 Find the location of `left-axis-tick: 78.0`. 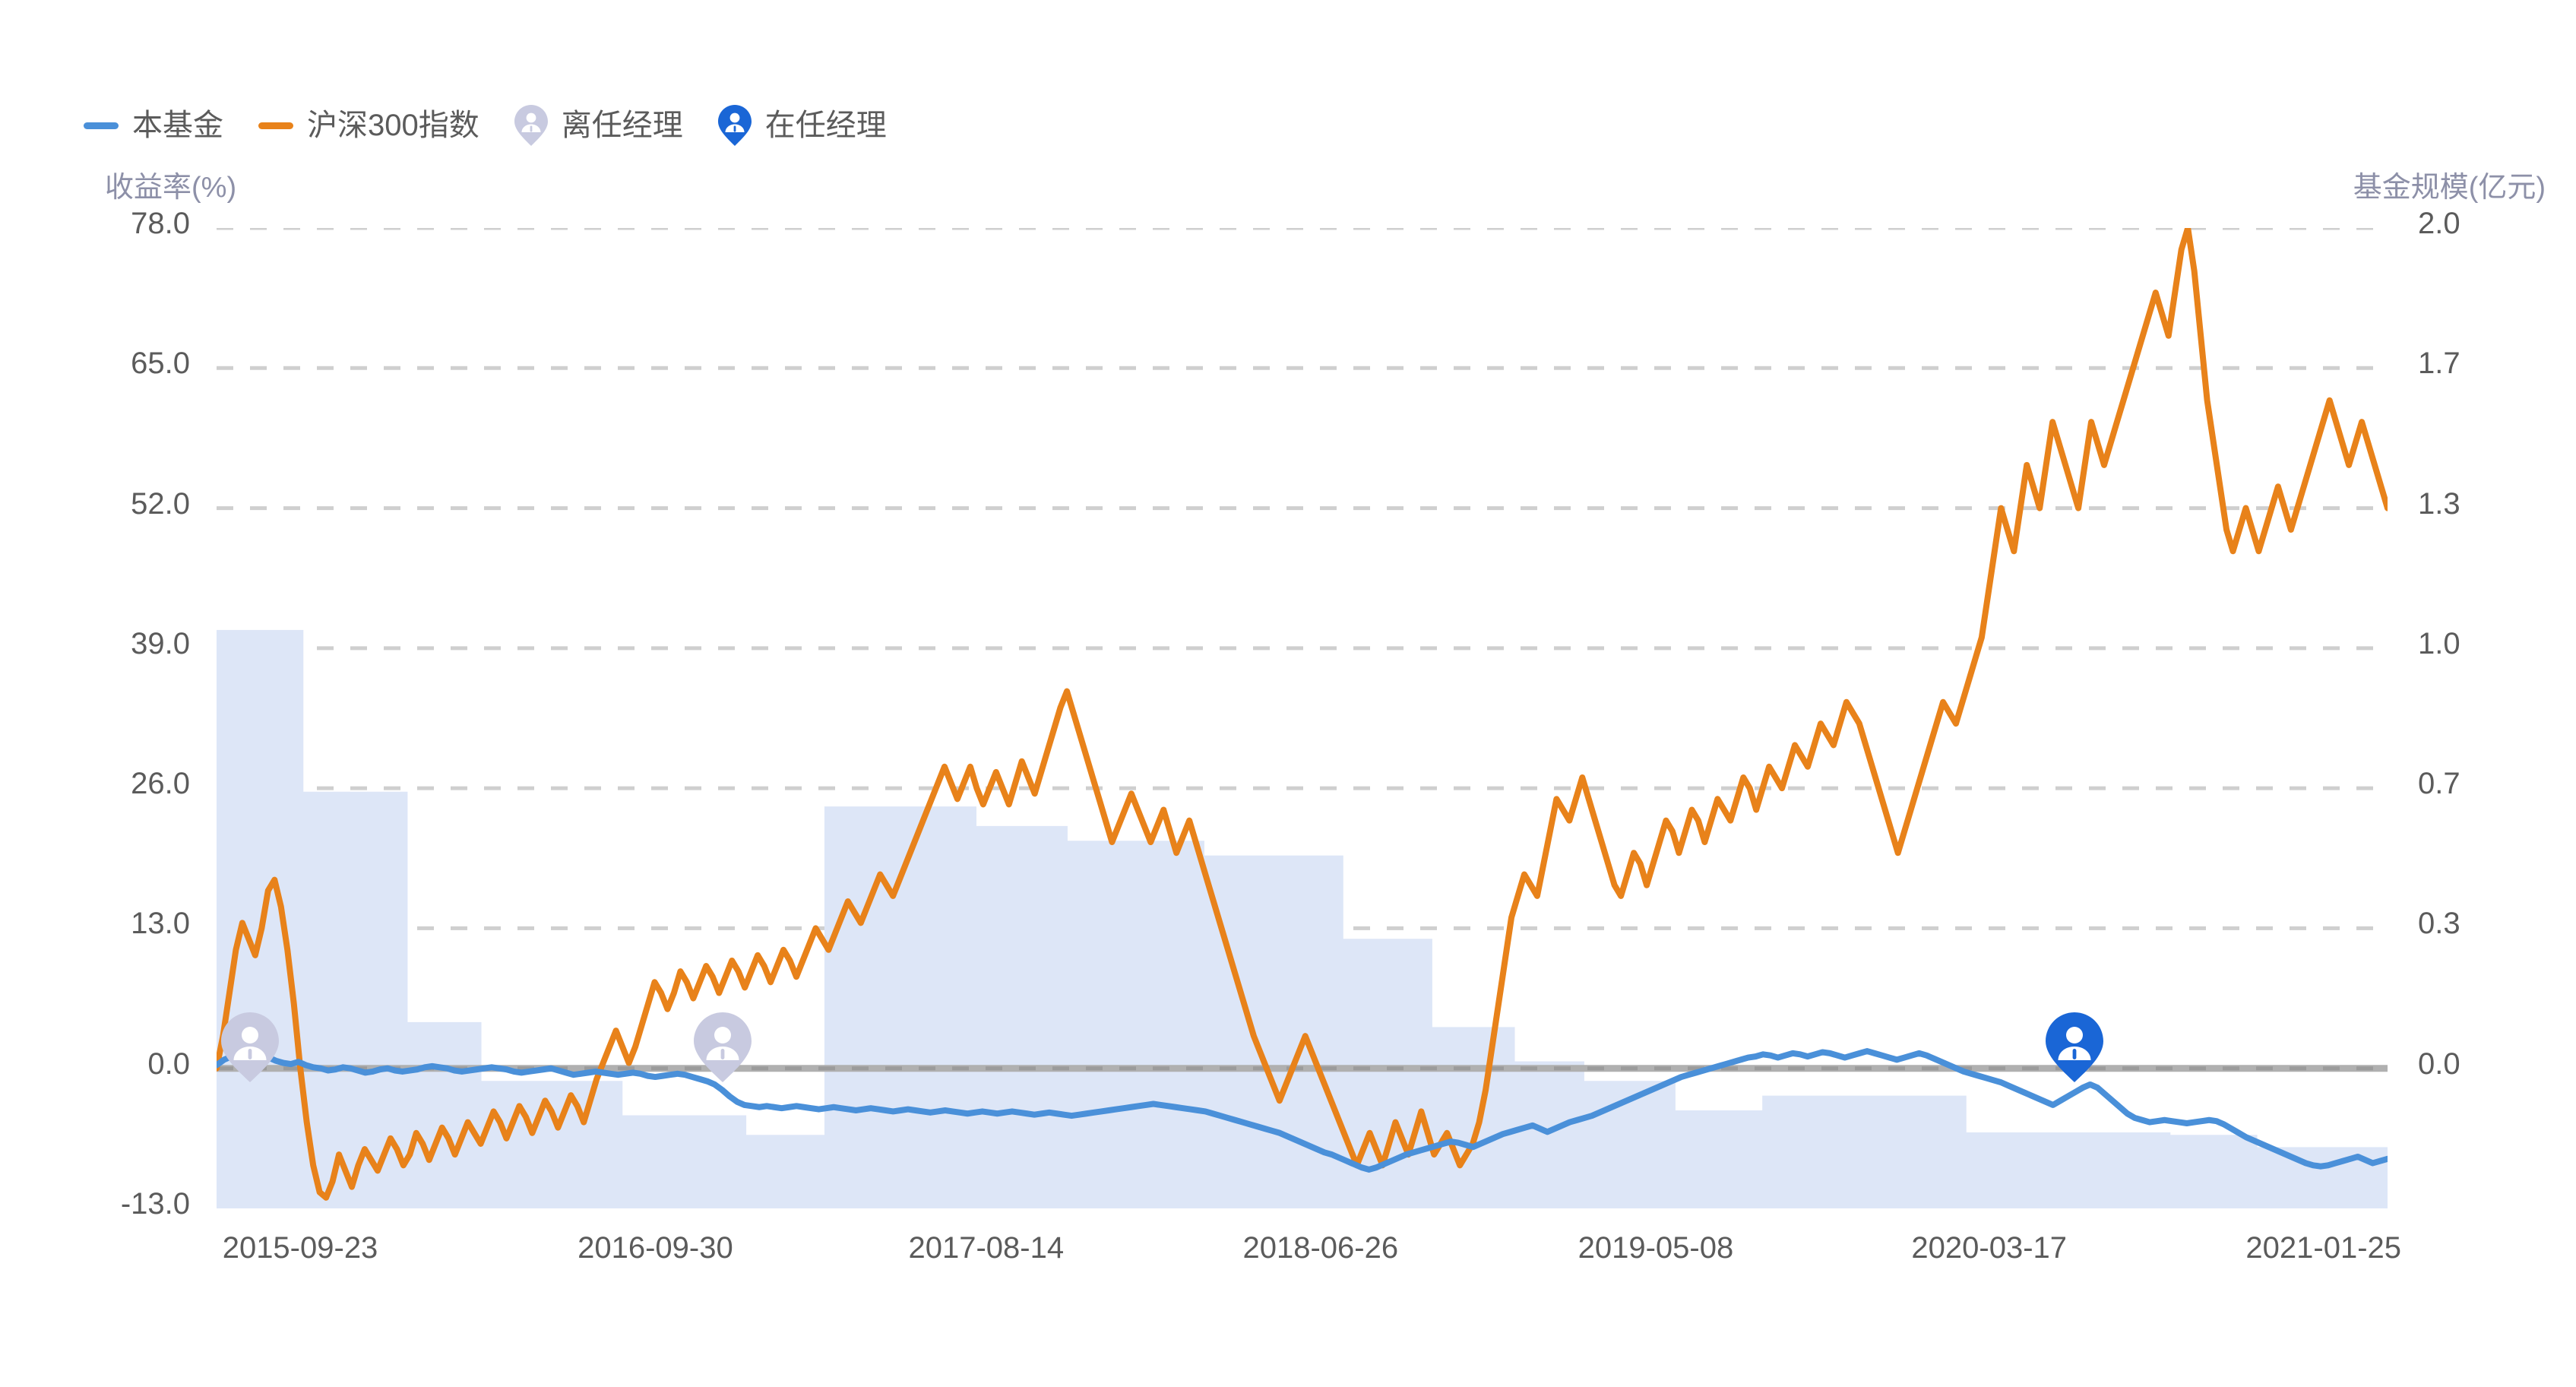

left-axis-tick: 78.0 is located at coordinates (160, 224).